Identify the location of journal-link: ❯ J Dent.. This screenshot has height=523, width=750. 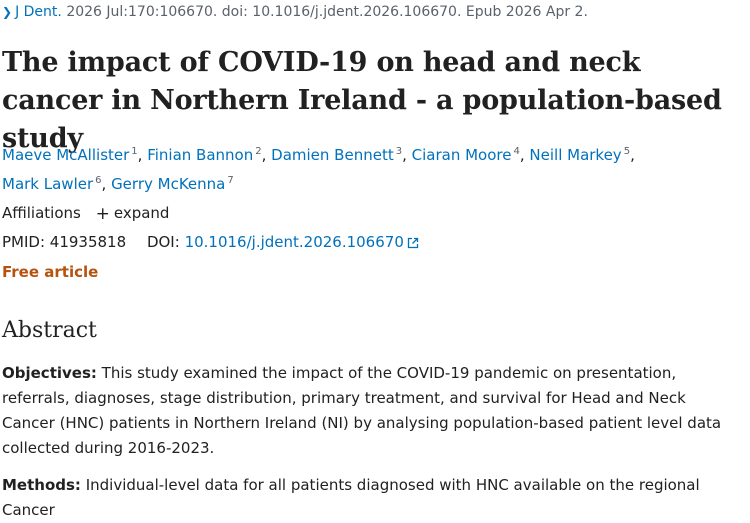
(32, 12).